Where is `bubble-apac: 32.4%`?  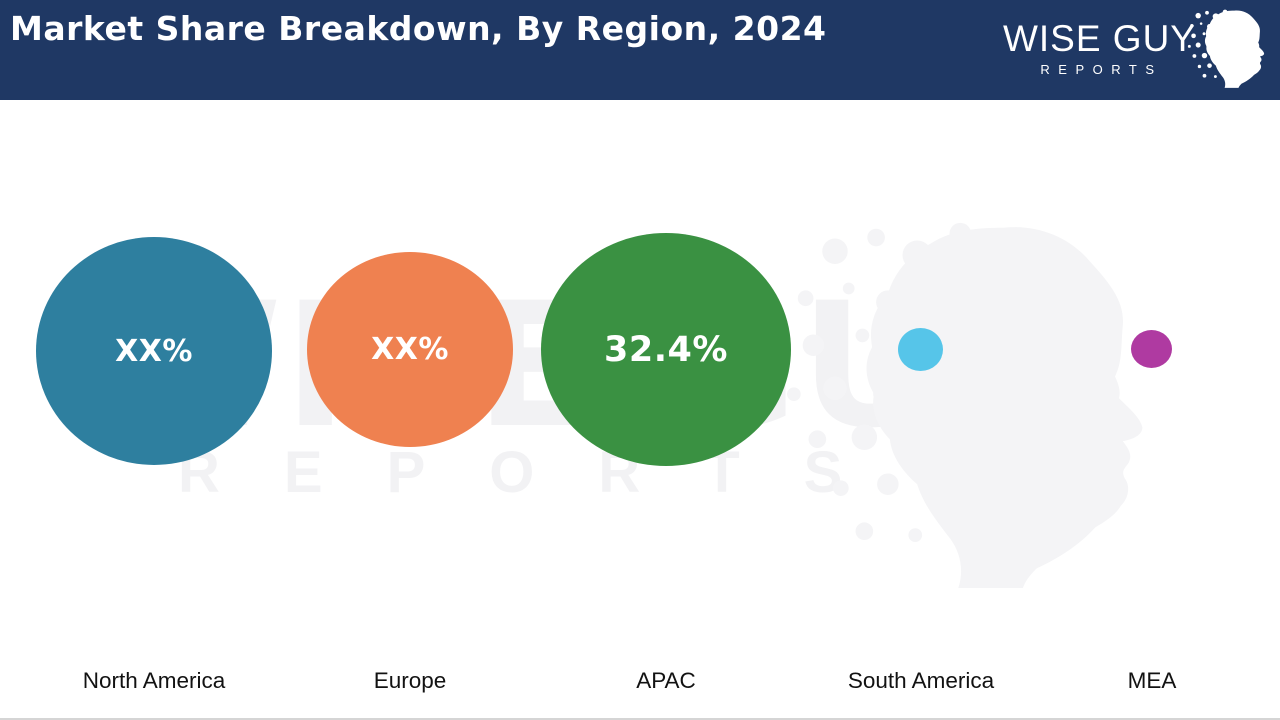
bubble-apac: 32.4% is located at coordinates (666, 349).